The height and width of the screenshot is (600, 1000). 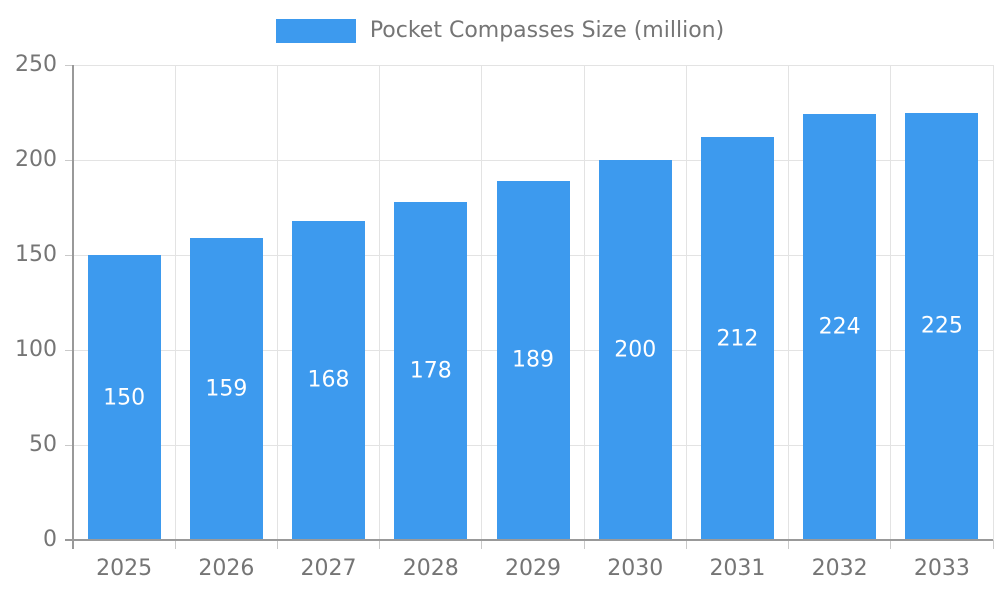 I want to click on x-axis-label: 2028, so click(x=430, y=568).